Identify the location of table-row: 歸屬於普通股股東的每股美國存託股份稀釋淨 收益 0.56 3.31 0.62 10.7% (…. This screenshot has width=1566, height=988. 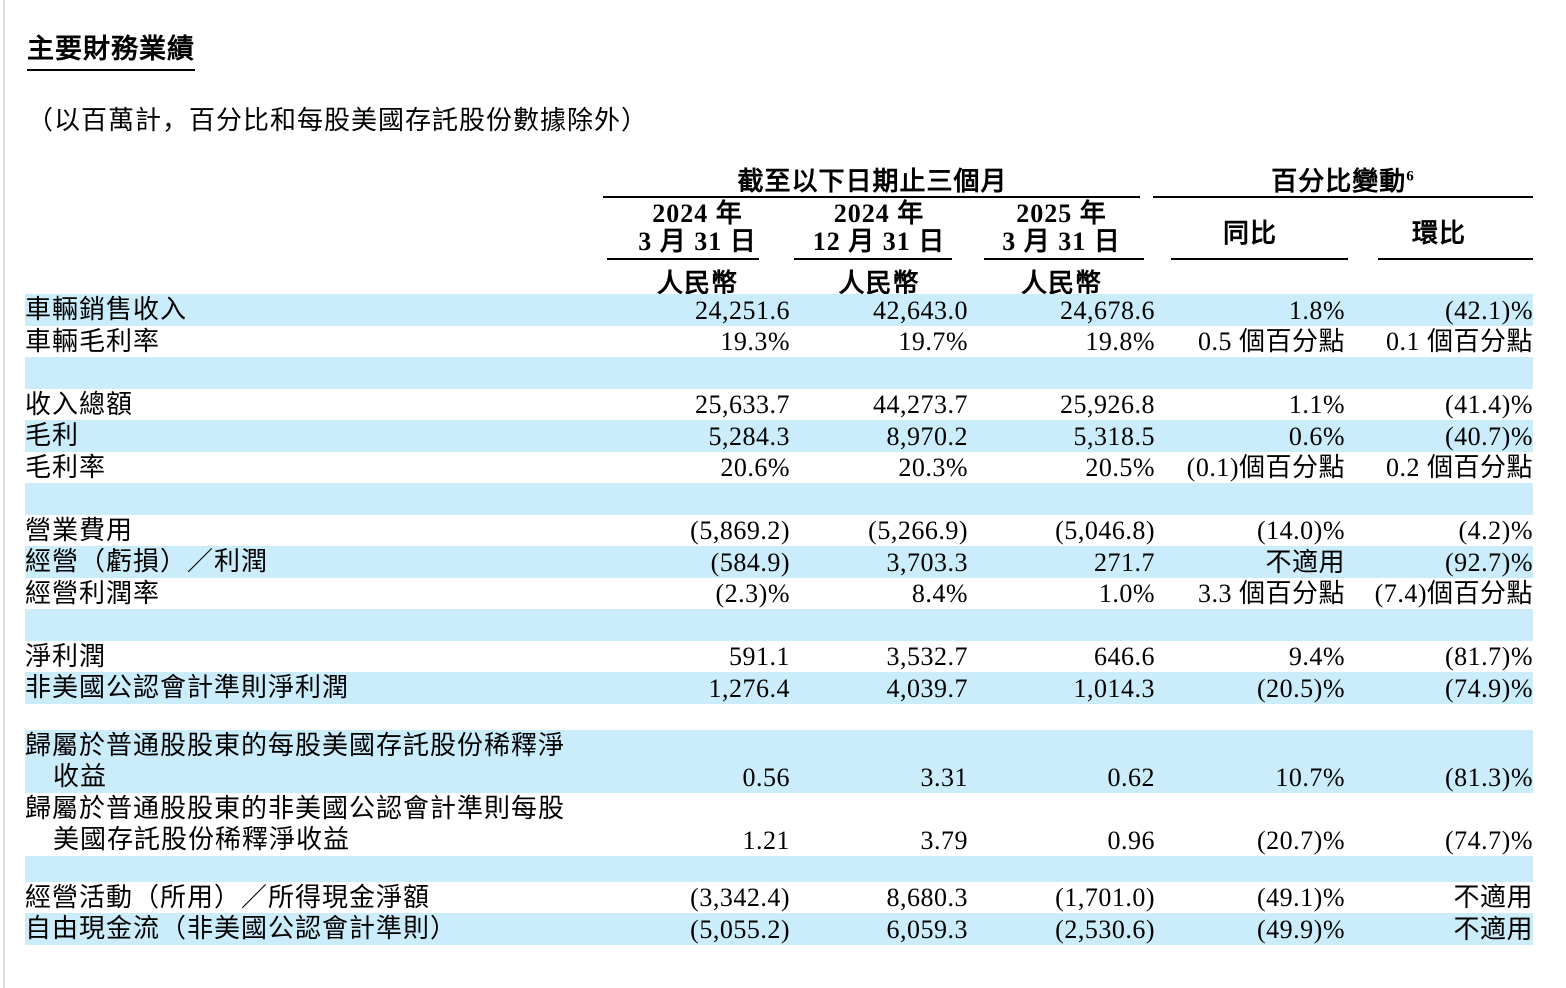
(779, 761).